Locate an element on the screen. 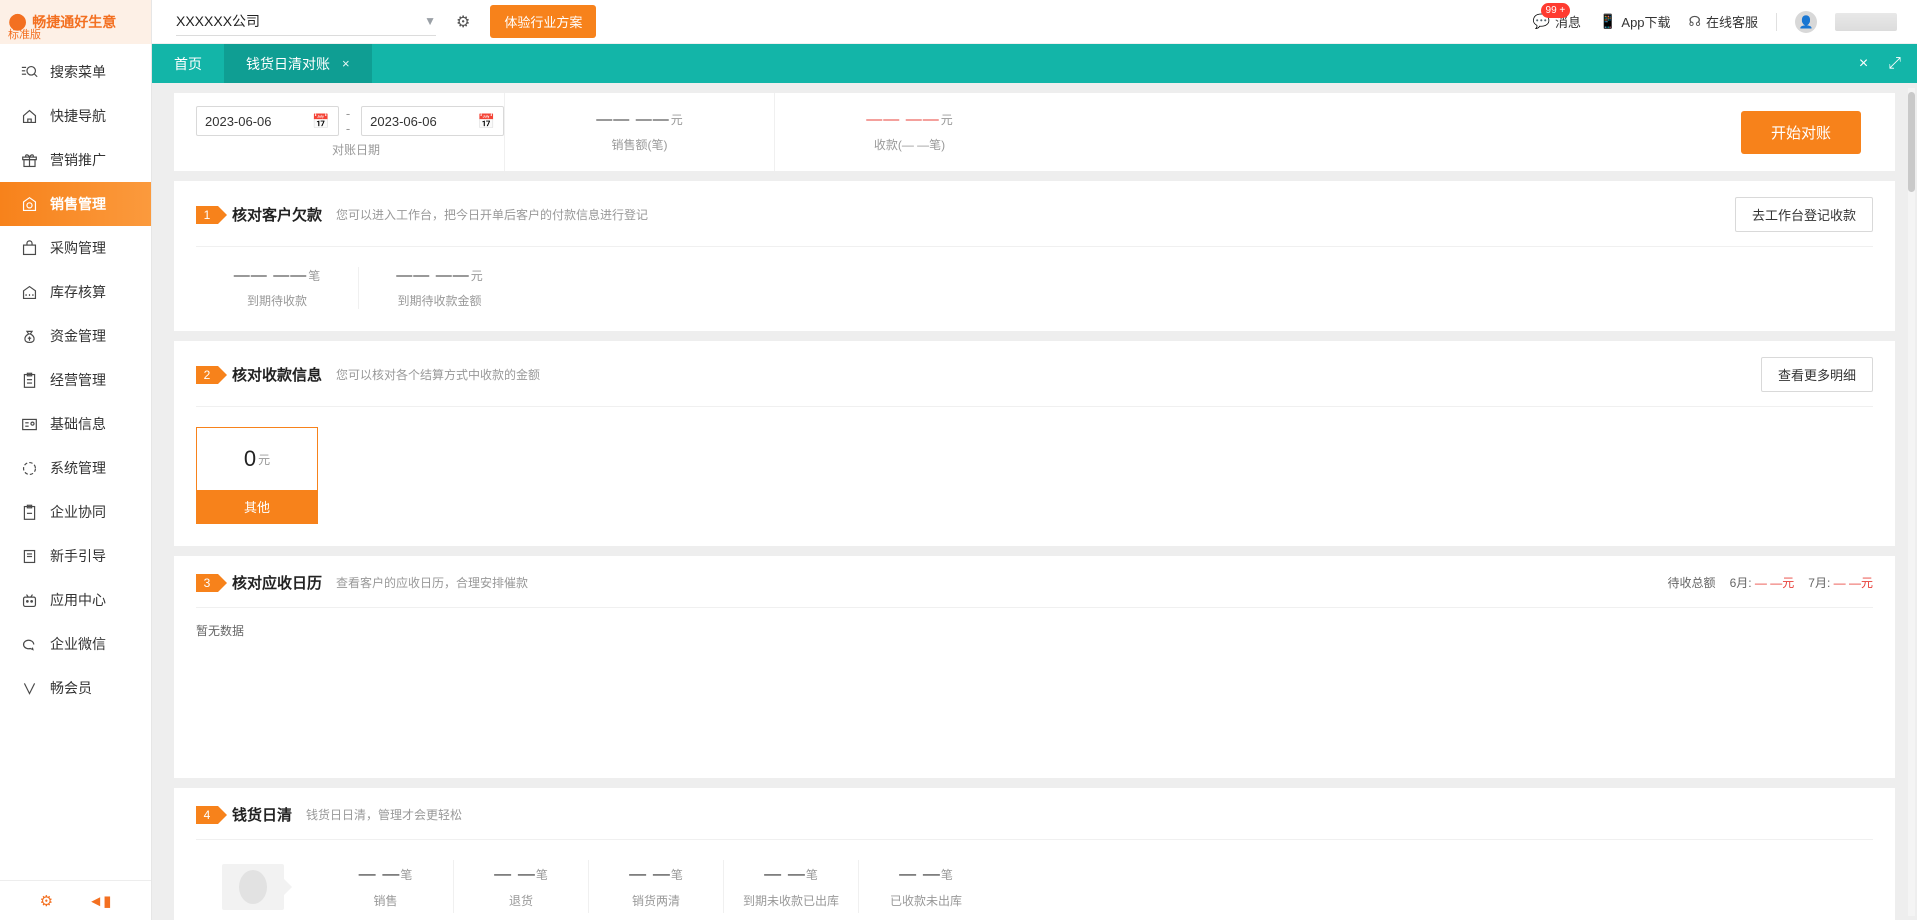 This screenshot has height=920, width=1917. date-range-row: 2023-06-06 📅 -- 2023-06-06 📅 is located at coordinates (350, 121).